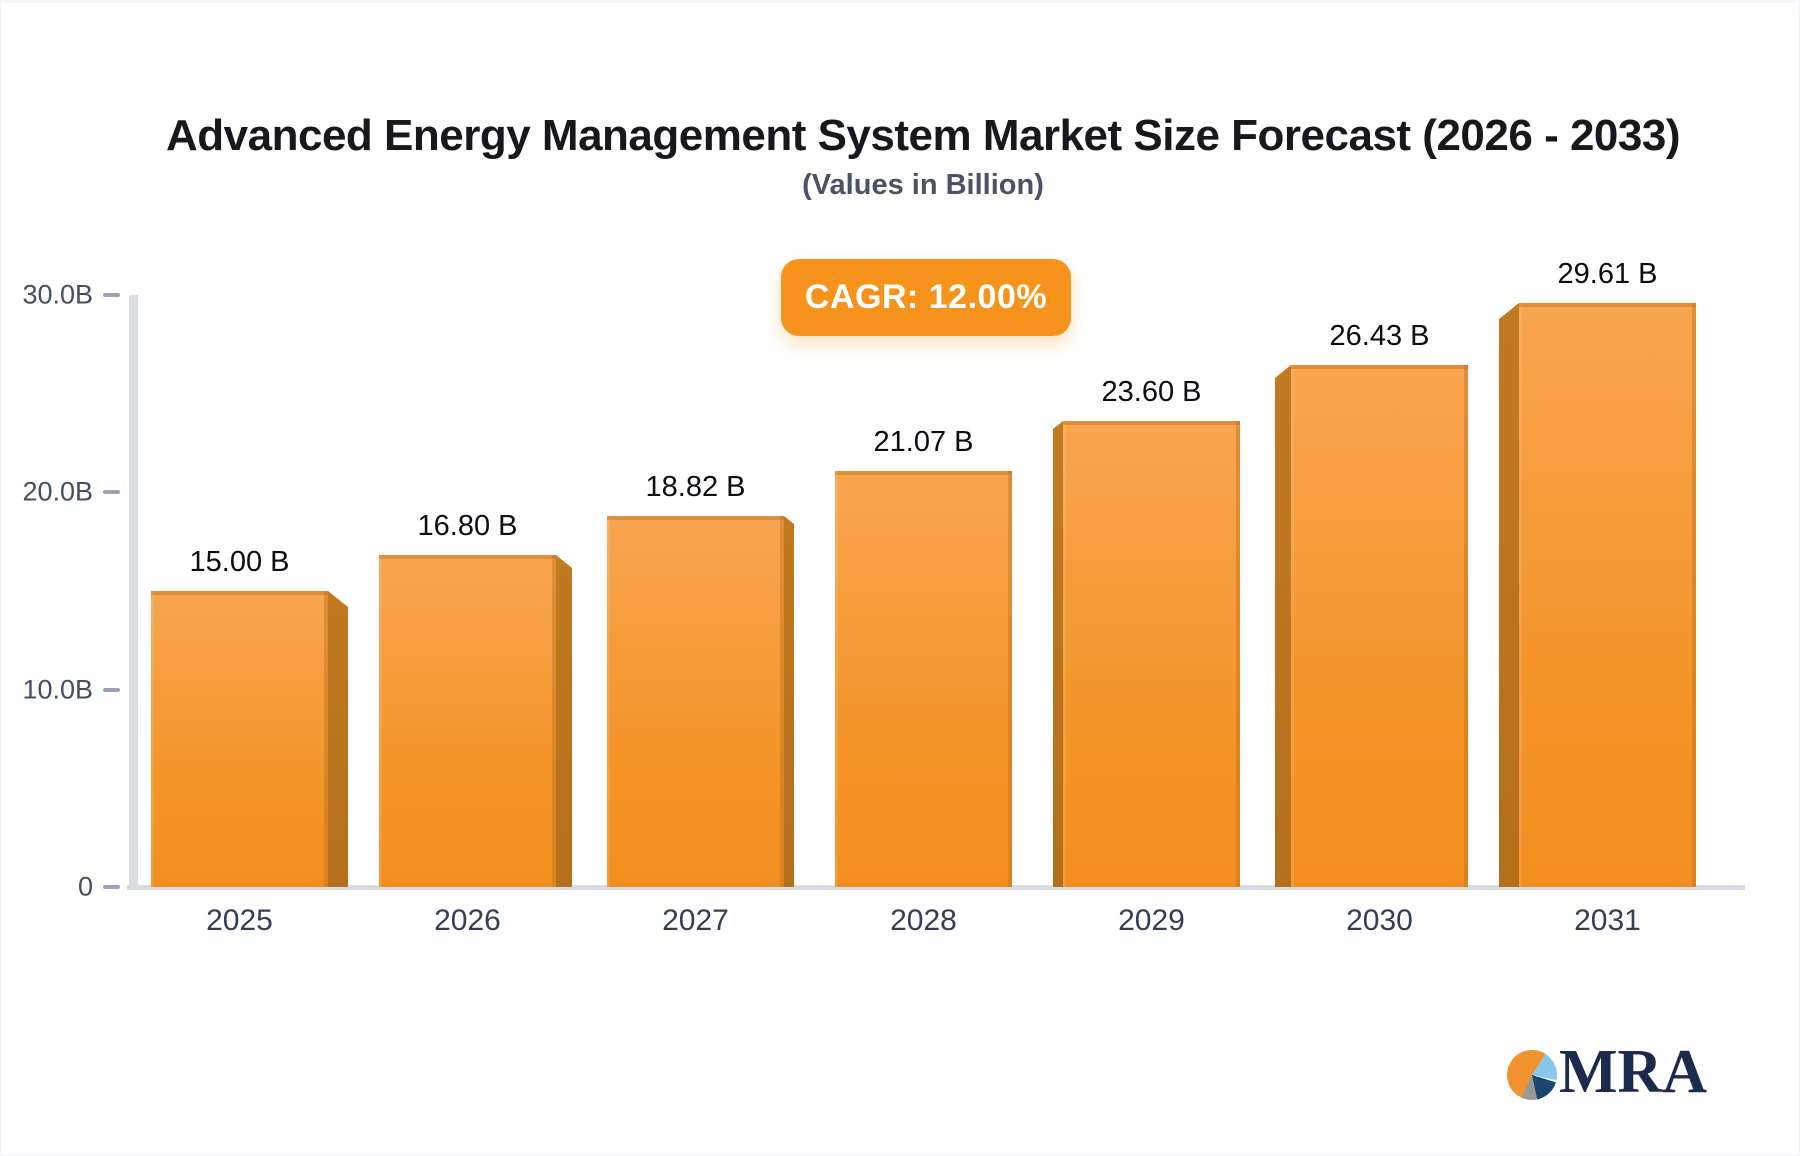 The image size is (1800, 1156). Describe the element at coordinates (133, 591) in the screenshot. I see `y-axis-line` at that location.